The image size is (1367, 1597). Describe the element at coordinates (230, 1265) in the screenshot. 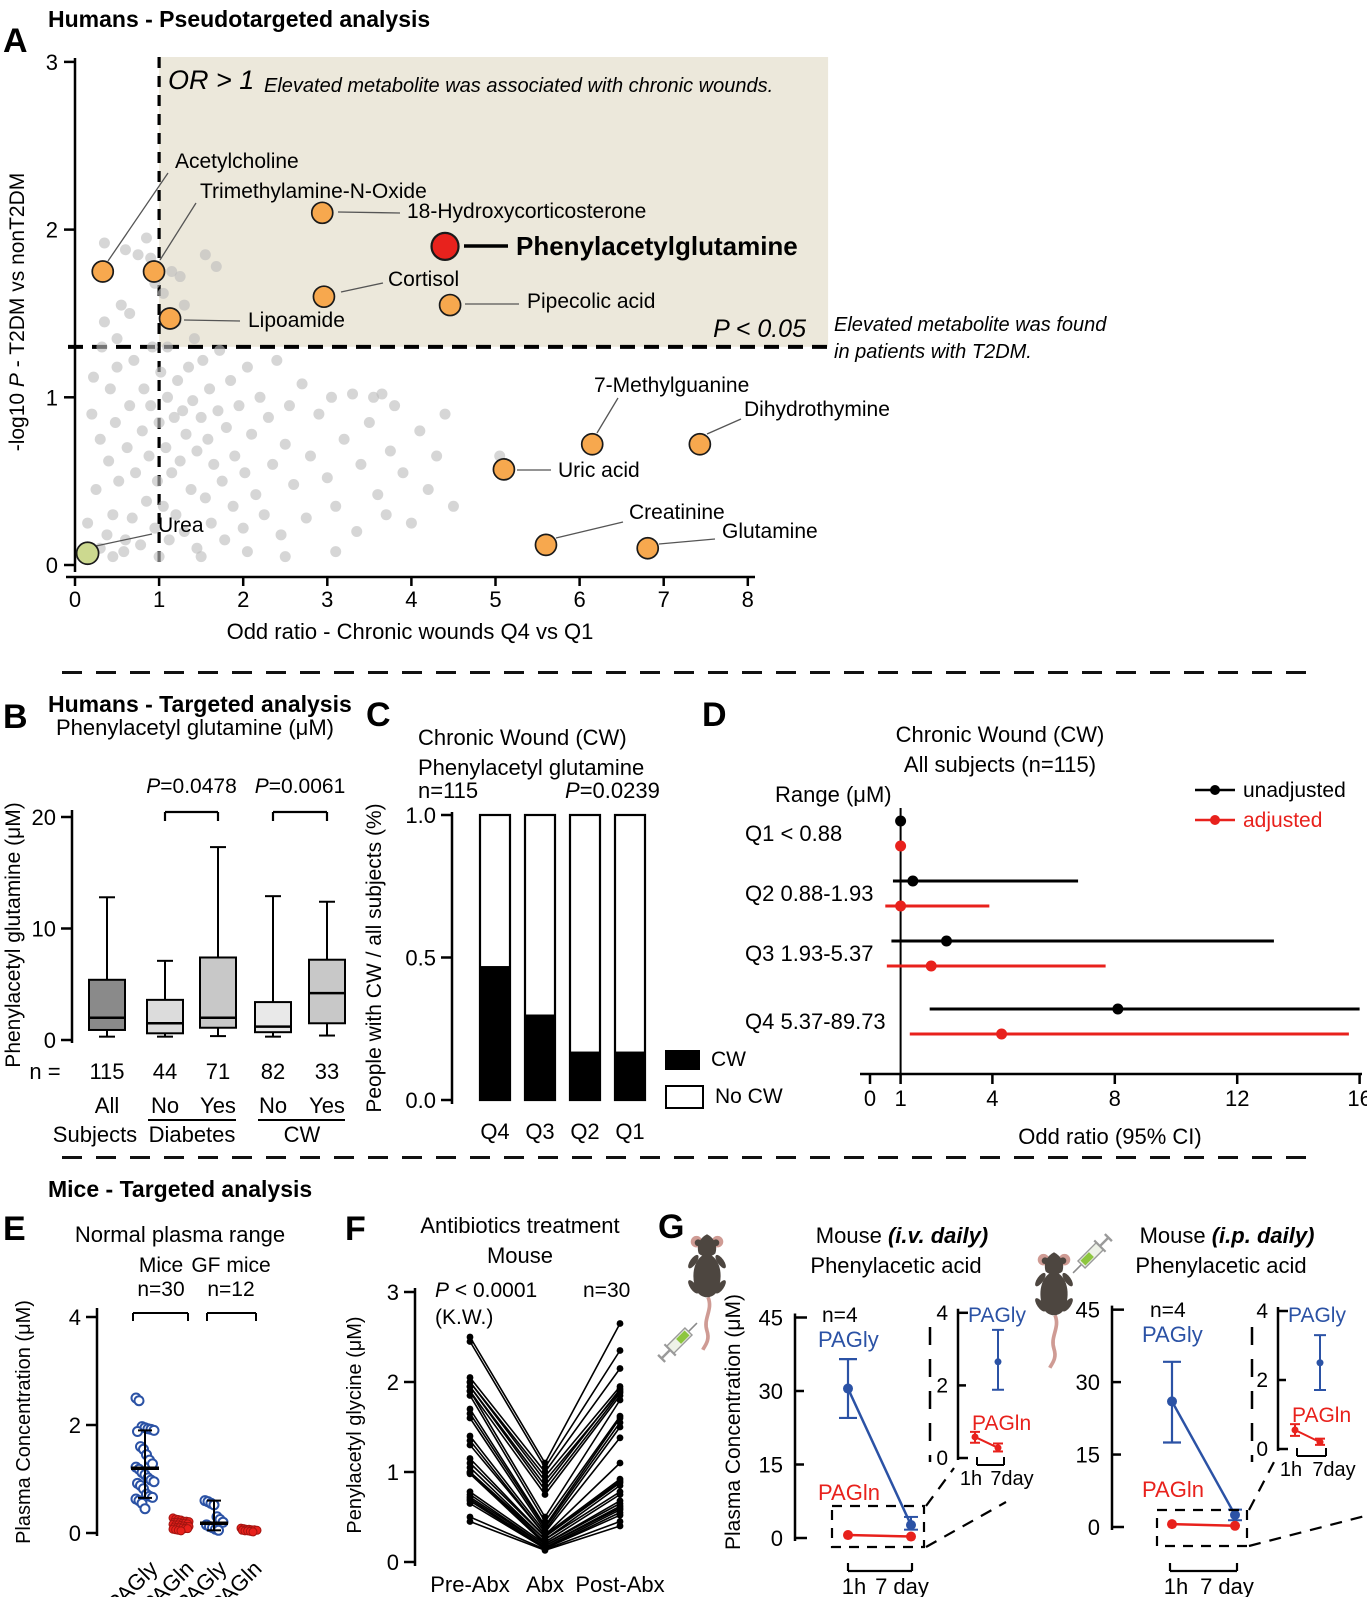

I see `svg-text: GF mice` at that location.